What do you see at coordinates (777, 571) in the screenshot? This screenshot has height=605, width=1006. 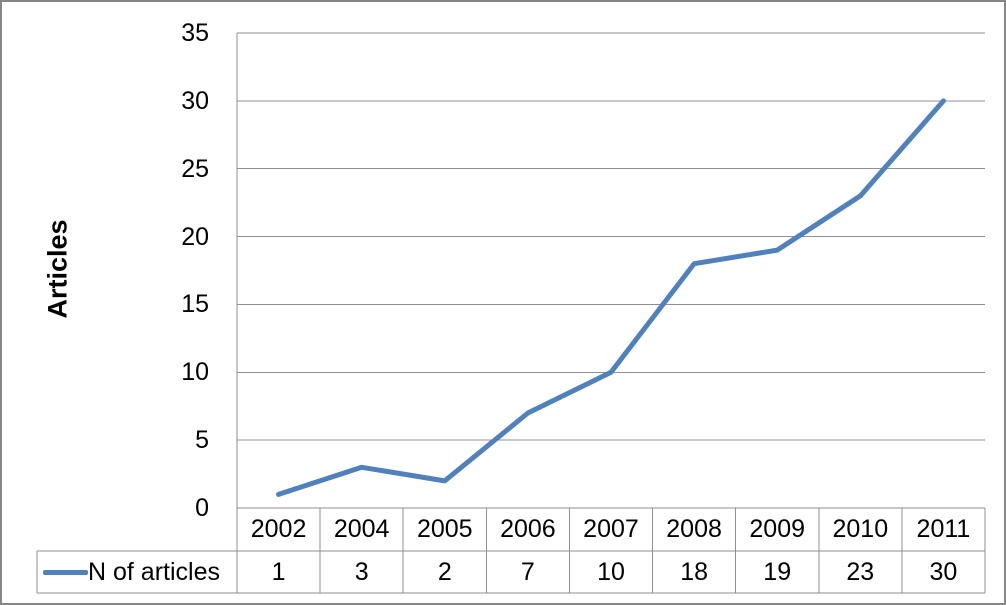 I see `value-cell: 19` at bounding box center [777, 571].